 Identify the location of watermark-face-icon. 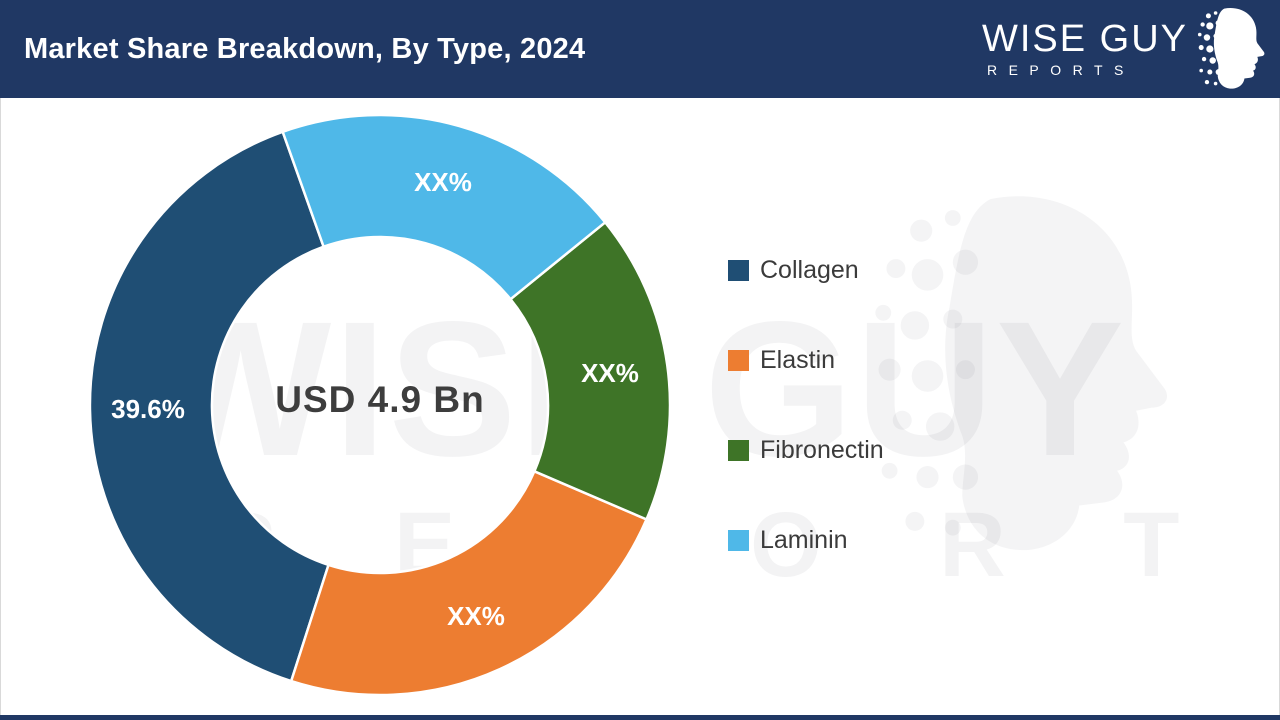
(1021, 373).